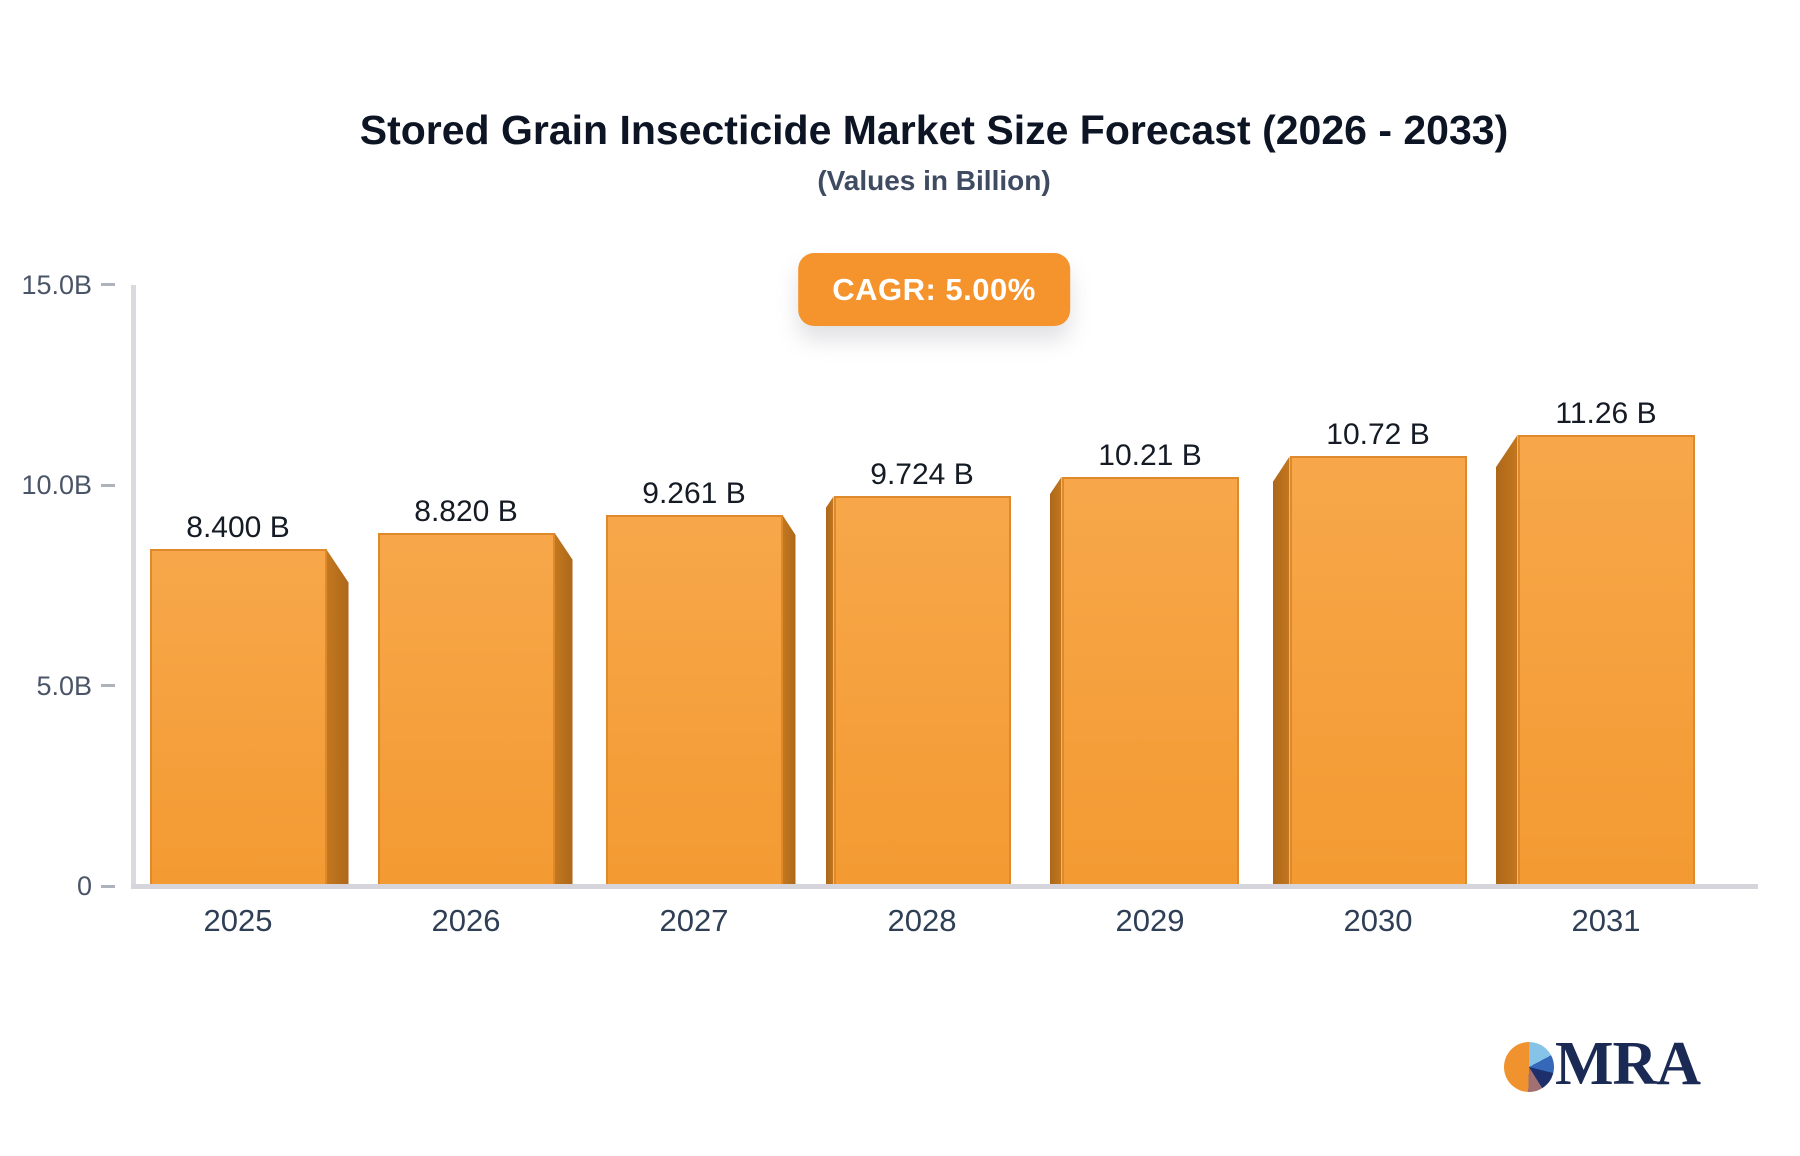 The image size is (1800, 1156). I want to click on bar-2030, so click(1378, 671).